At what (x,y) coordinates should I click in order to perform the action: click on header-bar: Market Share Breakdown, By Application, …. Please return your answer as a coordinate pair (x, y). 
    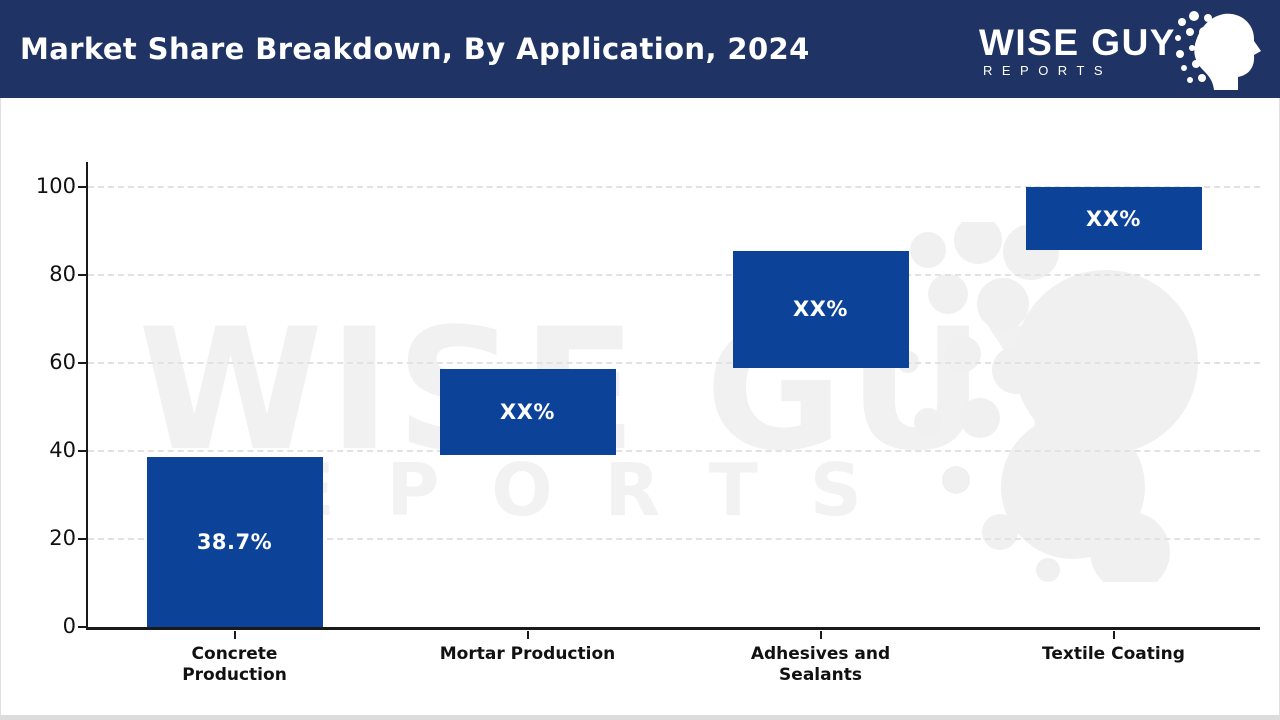
    Looking at the image, I should click on (640, 49).